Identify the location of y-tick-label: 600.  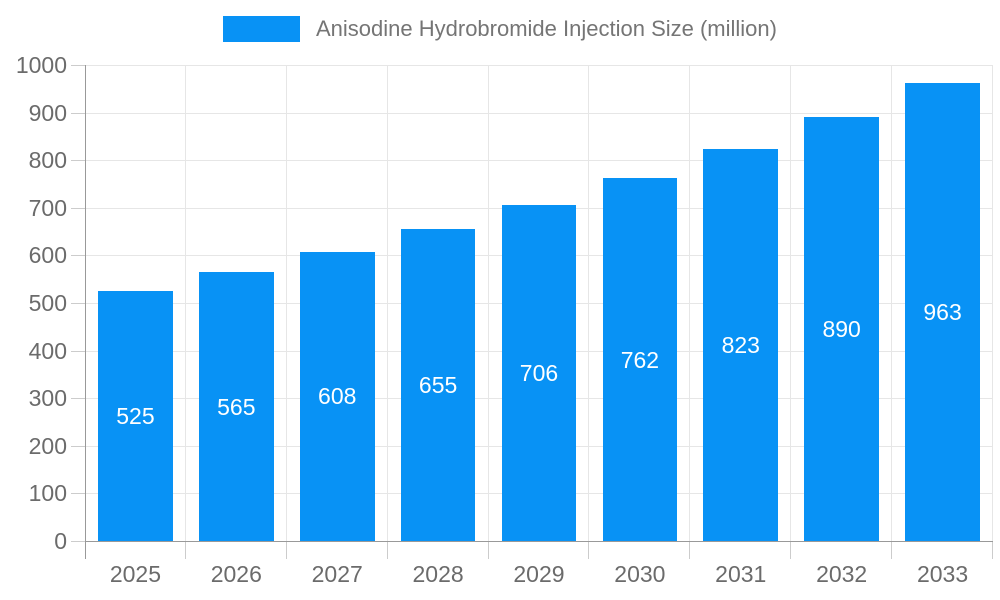
(47, 255).